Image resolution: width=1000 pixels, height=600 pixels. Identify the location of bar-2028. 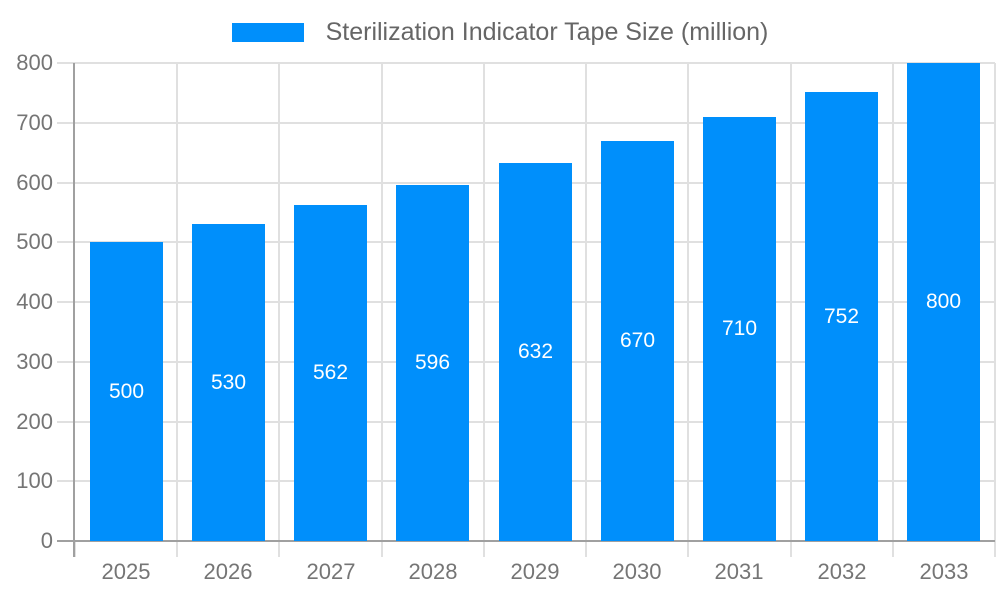
(432, 363).